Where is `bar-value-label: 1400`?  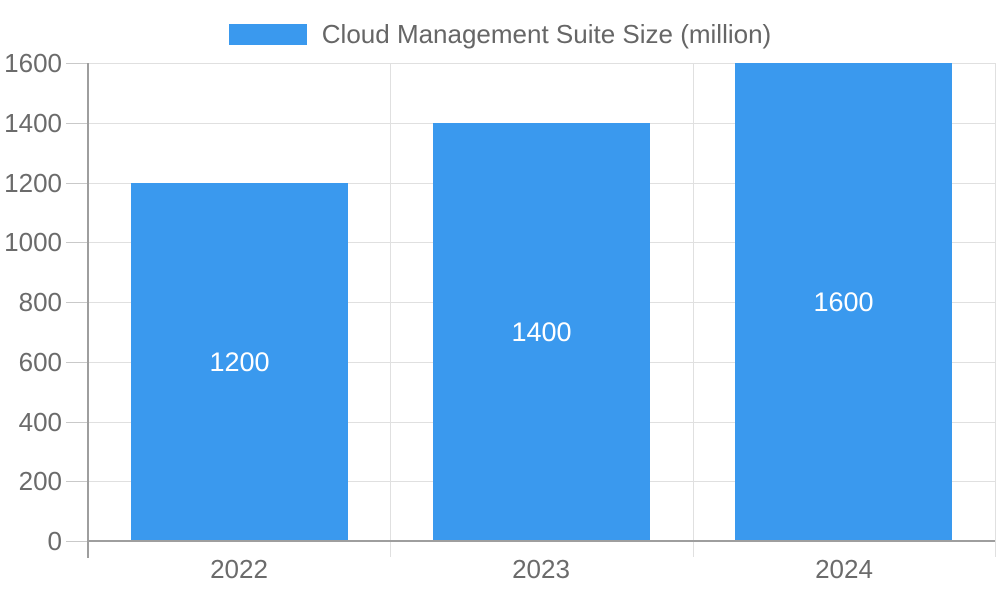
bar-value-label: 1400 is located at coordinates (541, 332).